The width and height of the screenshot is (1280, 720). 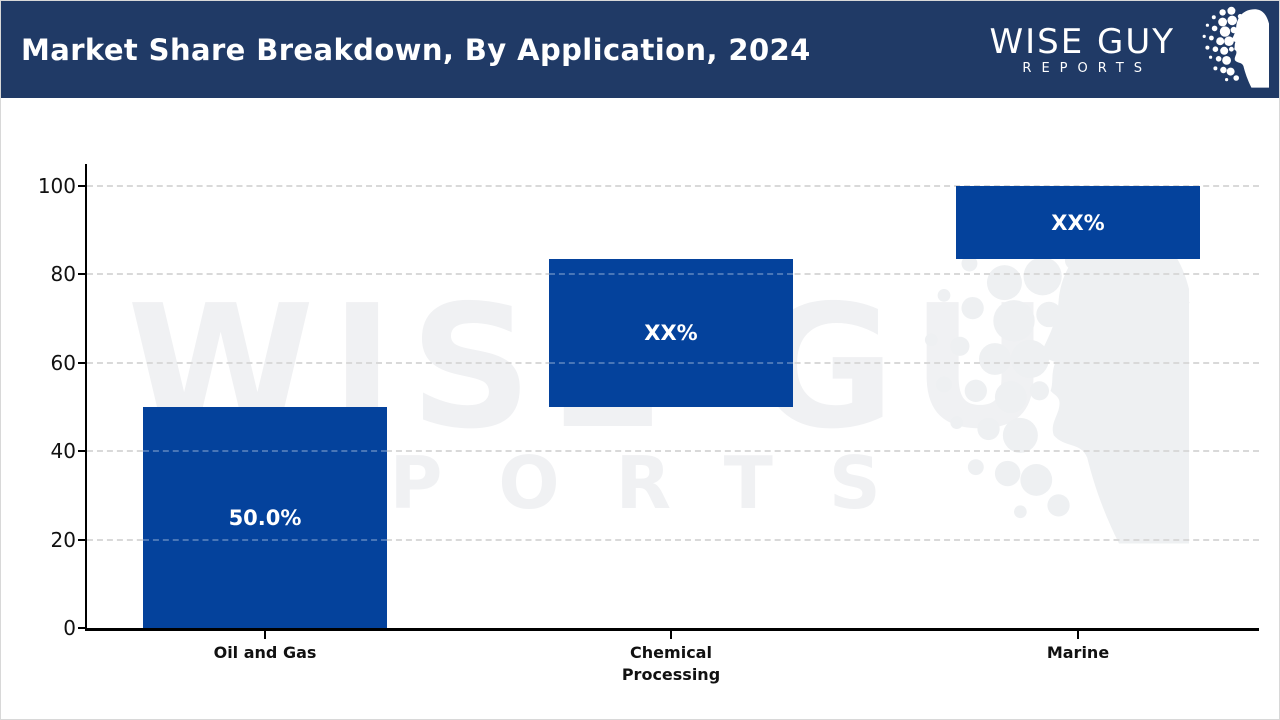 I want to click on y-tick-label: 40, so click(x=63, y=451).